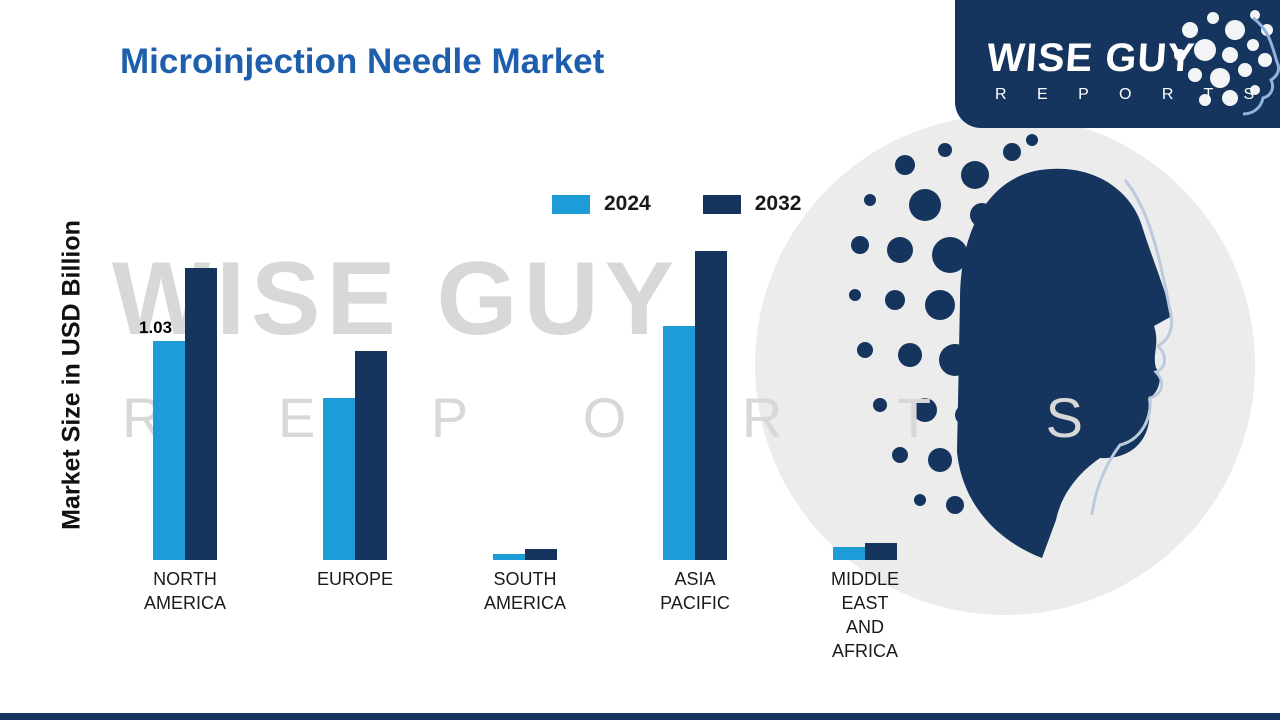  What do you see at coordinates (864, 615) in the screenshot?
I see `category-label: MIDDLE EAST AND AFRICA` at bounding box center [864, 615].